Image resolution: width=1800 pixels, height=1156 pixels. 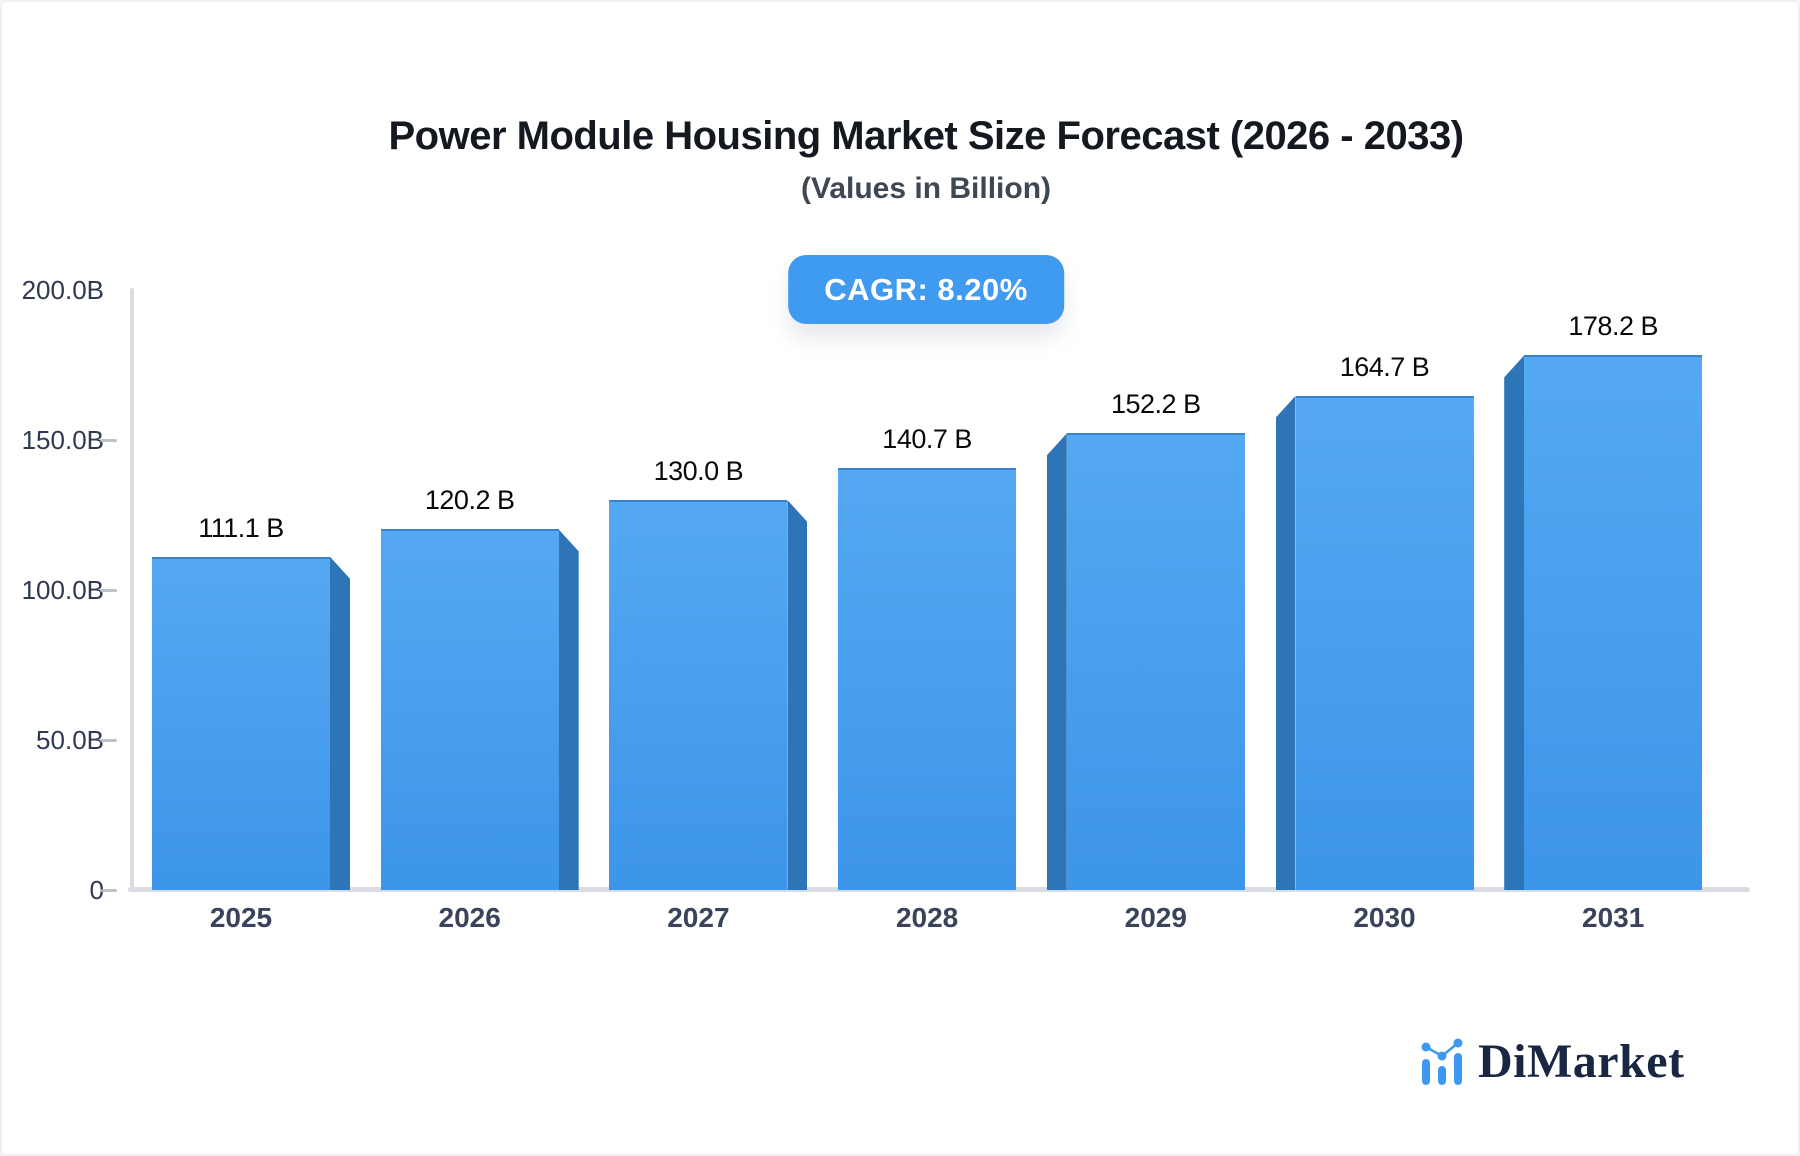 What do you see at coordinates (1285, 642) in the screenshot?
I see `bar-side-2030` at bounding box center [1285, 642].